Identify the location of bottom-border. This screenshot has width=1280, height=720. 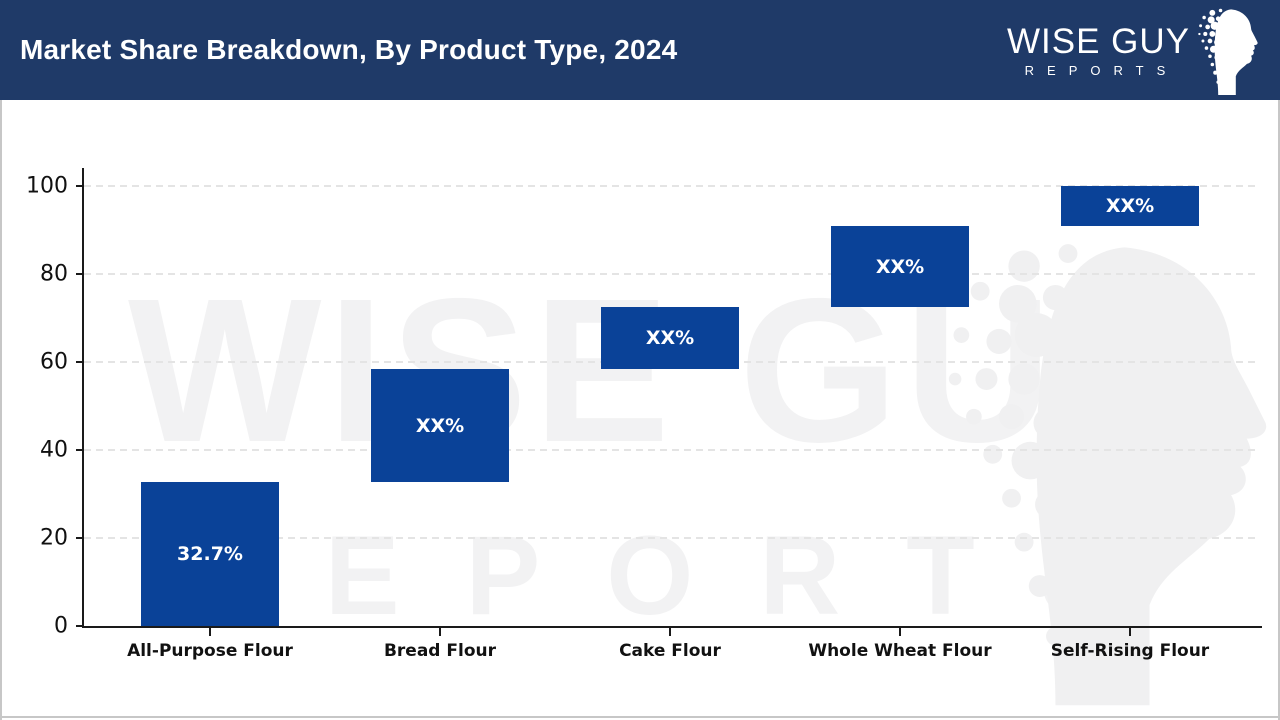
(640, 717).